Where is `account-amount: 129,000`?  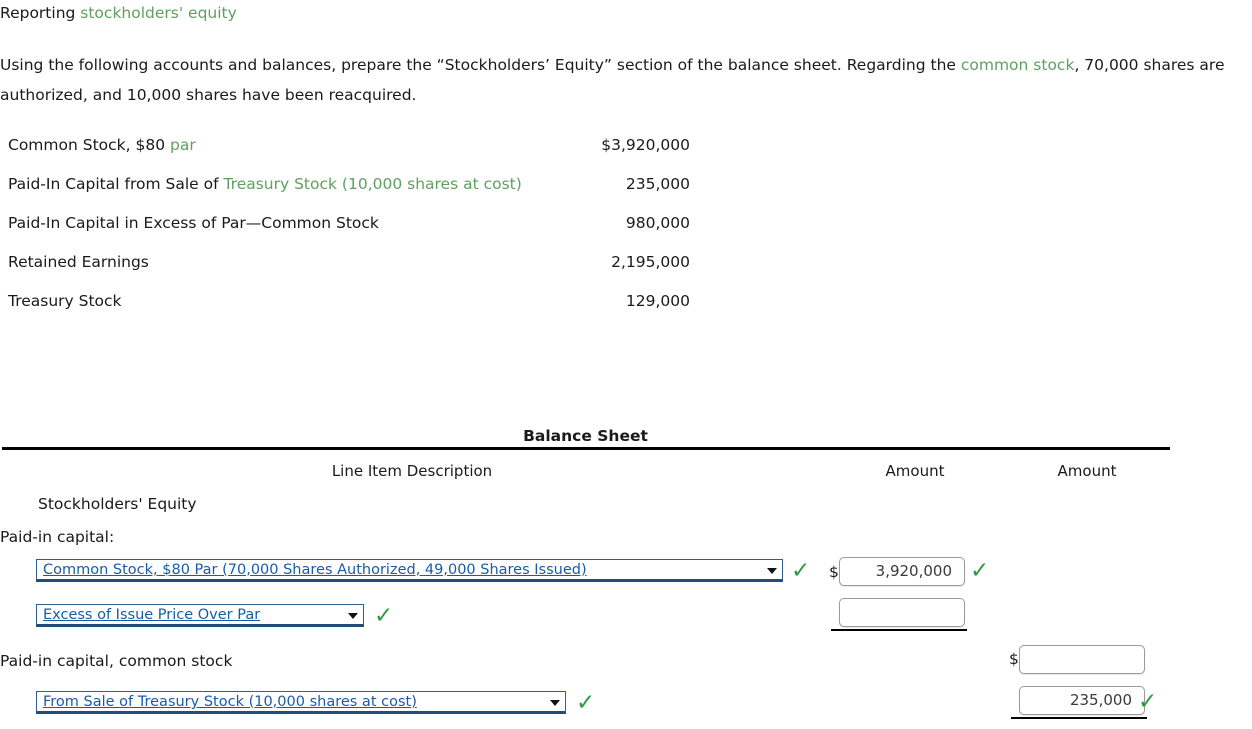
account-amount: 129,000 is located at coordinates (657, 301).